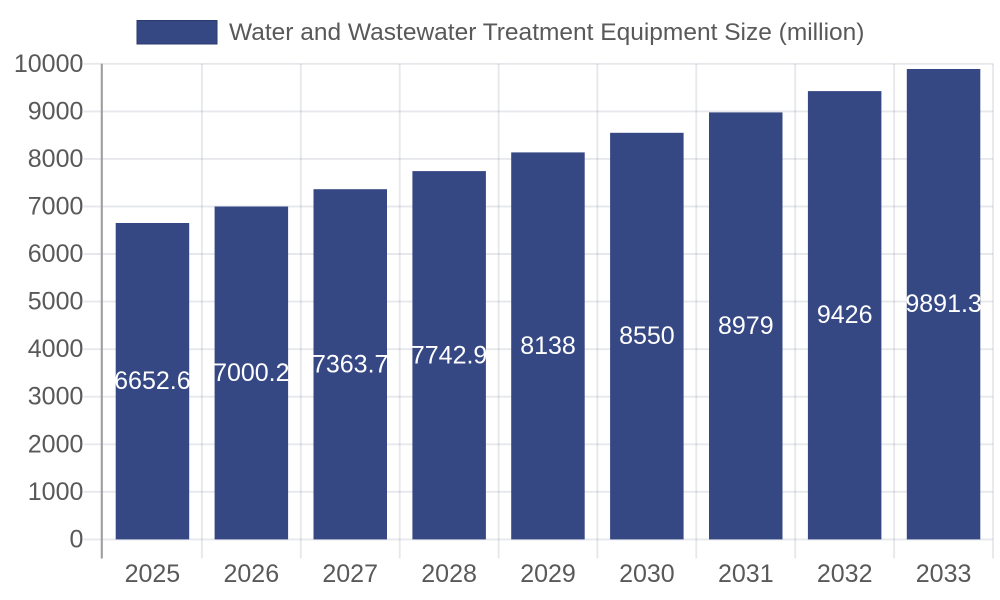 This screenshot has width=1000, height=600. I want to click on svg-text: 3000, so click(56, 397).